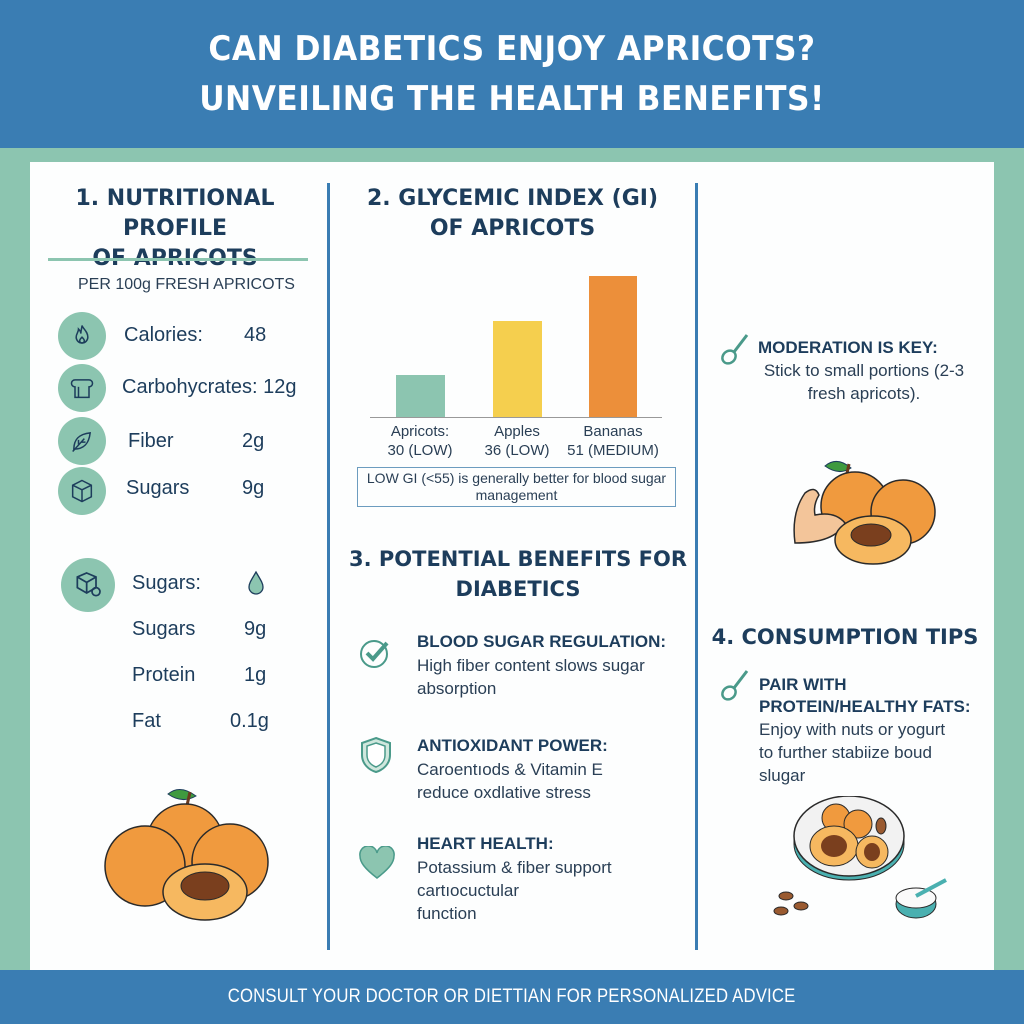 The height and width of the screenshot is (1024, 1024). Describe the element at coordinates (178, 259) in the screenshot. I see `section1-rule` at that location.